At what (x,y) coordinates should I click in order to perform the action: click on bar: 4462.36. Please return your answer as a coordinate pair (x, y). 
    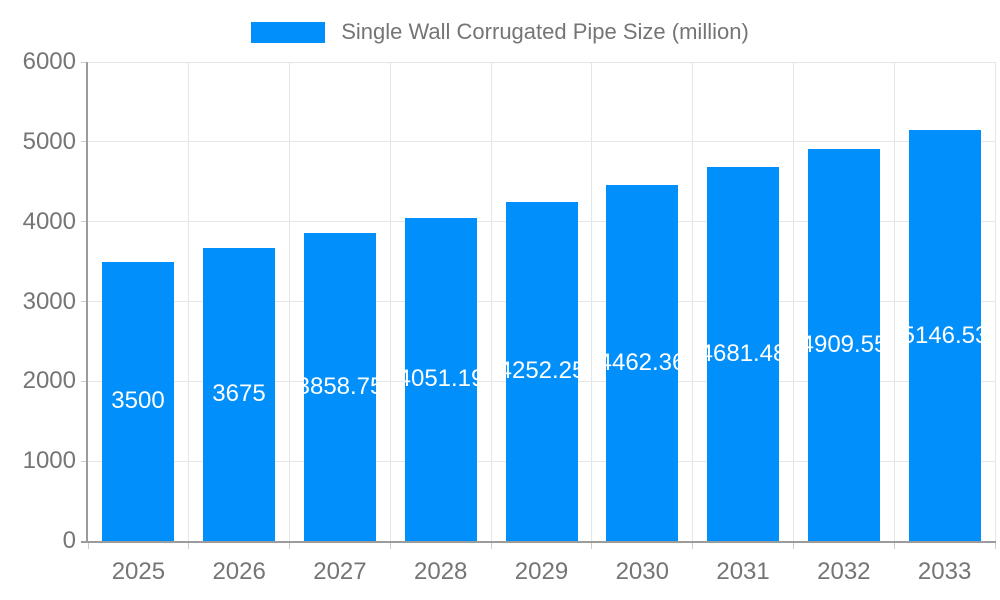
    Looking at the image, I should click on (642, 362).